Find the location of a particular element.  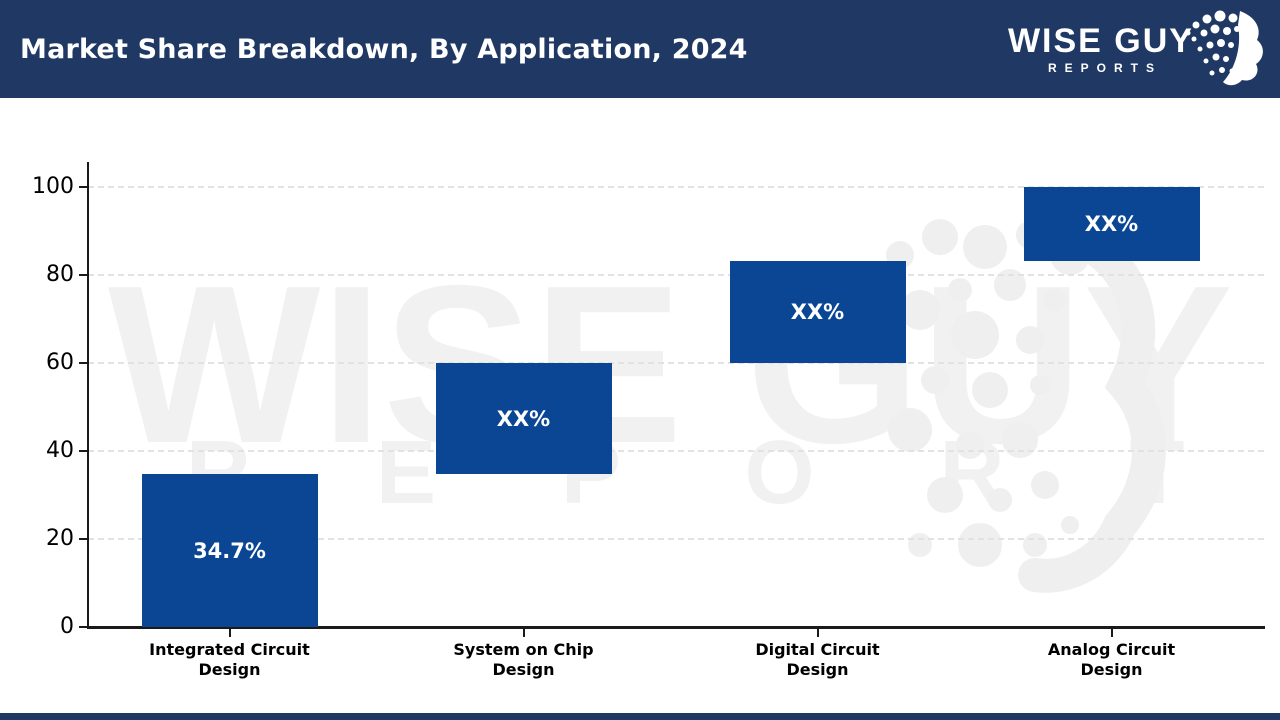

bar-value-label-2: XX% is located at coordinates (817, 311).